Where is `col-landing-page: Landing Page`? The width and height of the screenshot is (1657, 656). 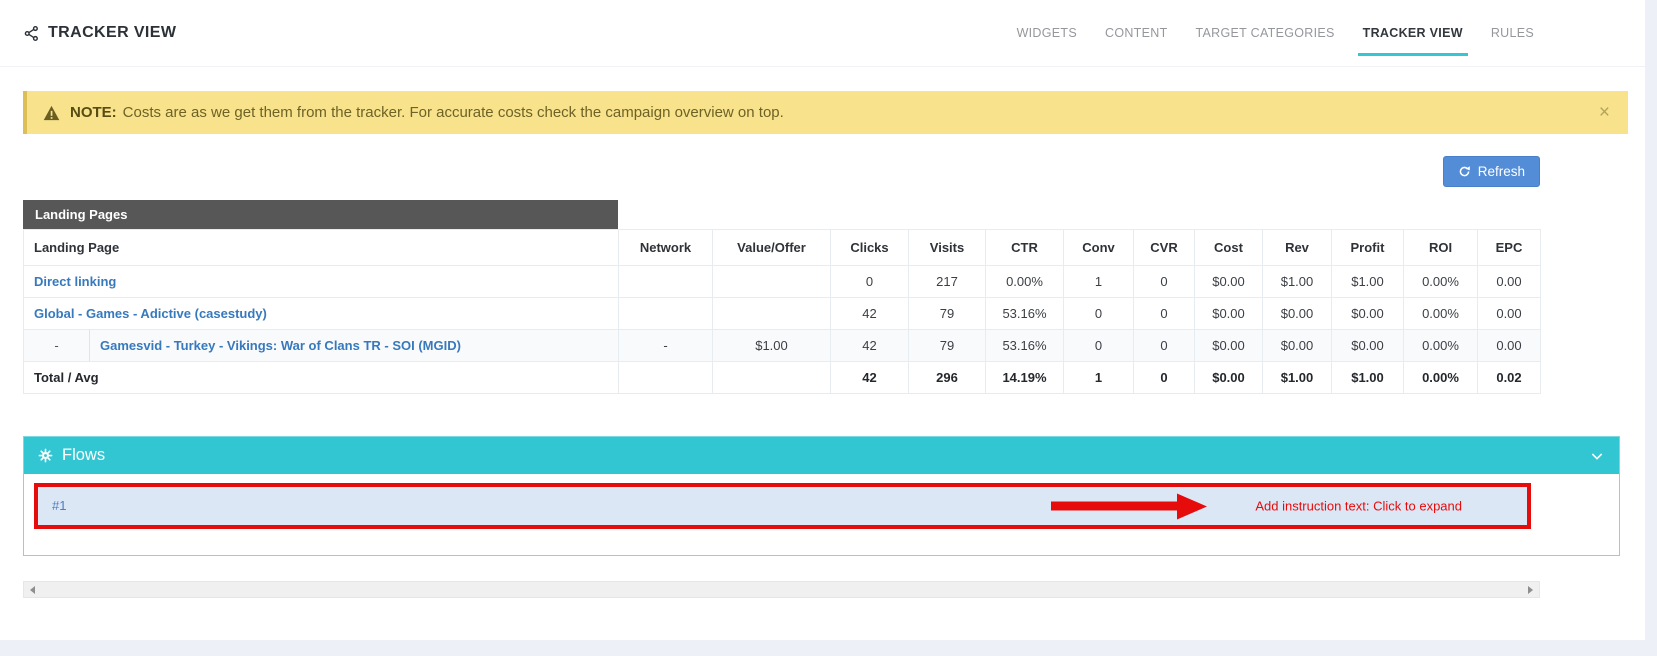
col-landing-page: Landing Page is located at coordinates (321, 247).